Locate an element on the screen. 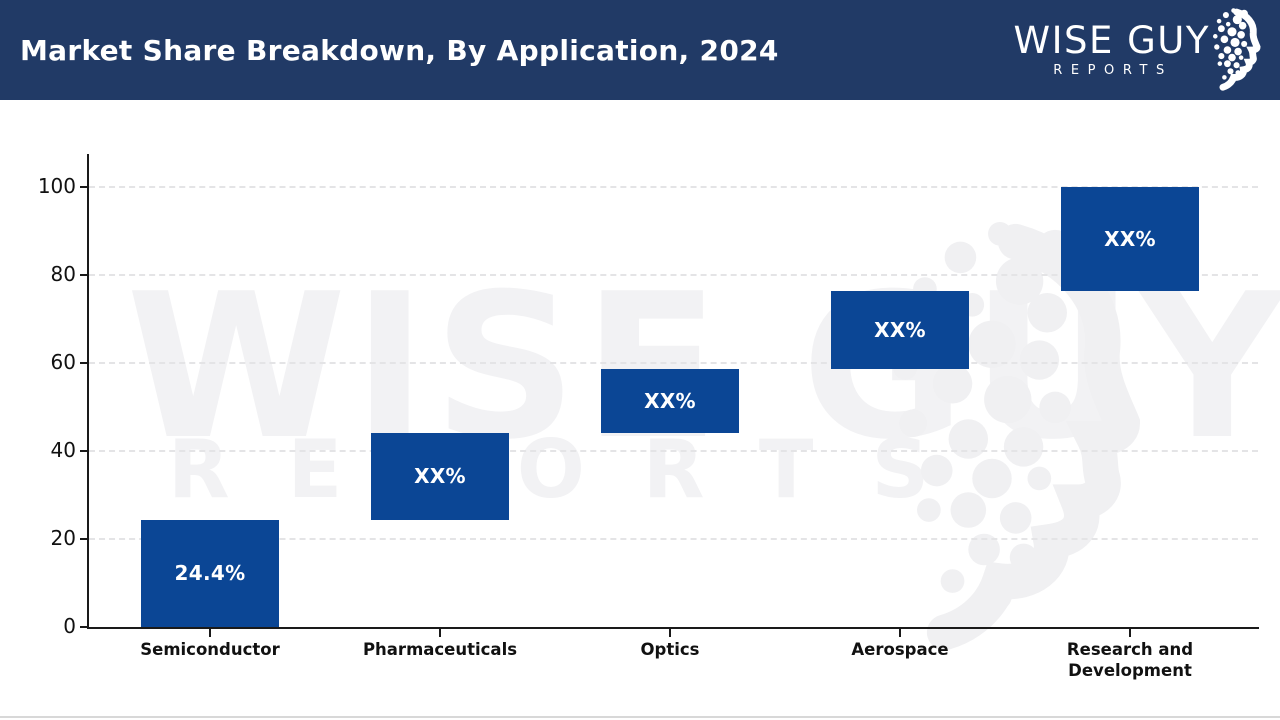 The image size is (1280, 720). y-tick-label-100: 100 is located at coordinates (56, 186).